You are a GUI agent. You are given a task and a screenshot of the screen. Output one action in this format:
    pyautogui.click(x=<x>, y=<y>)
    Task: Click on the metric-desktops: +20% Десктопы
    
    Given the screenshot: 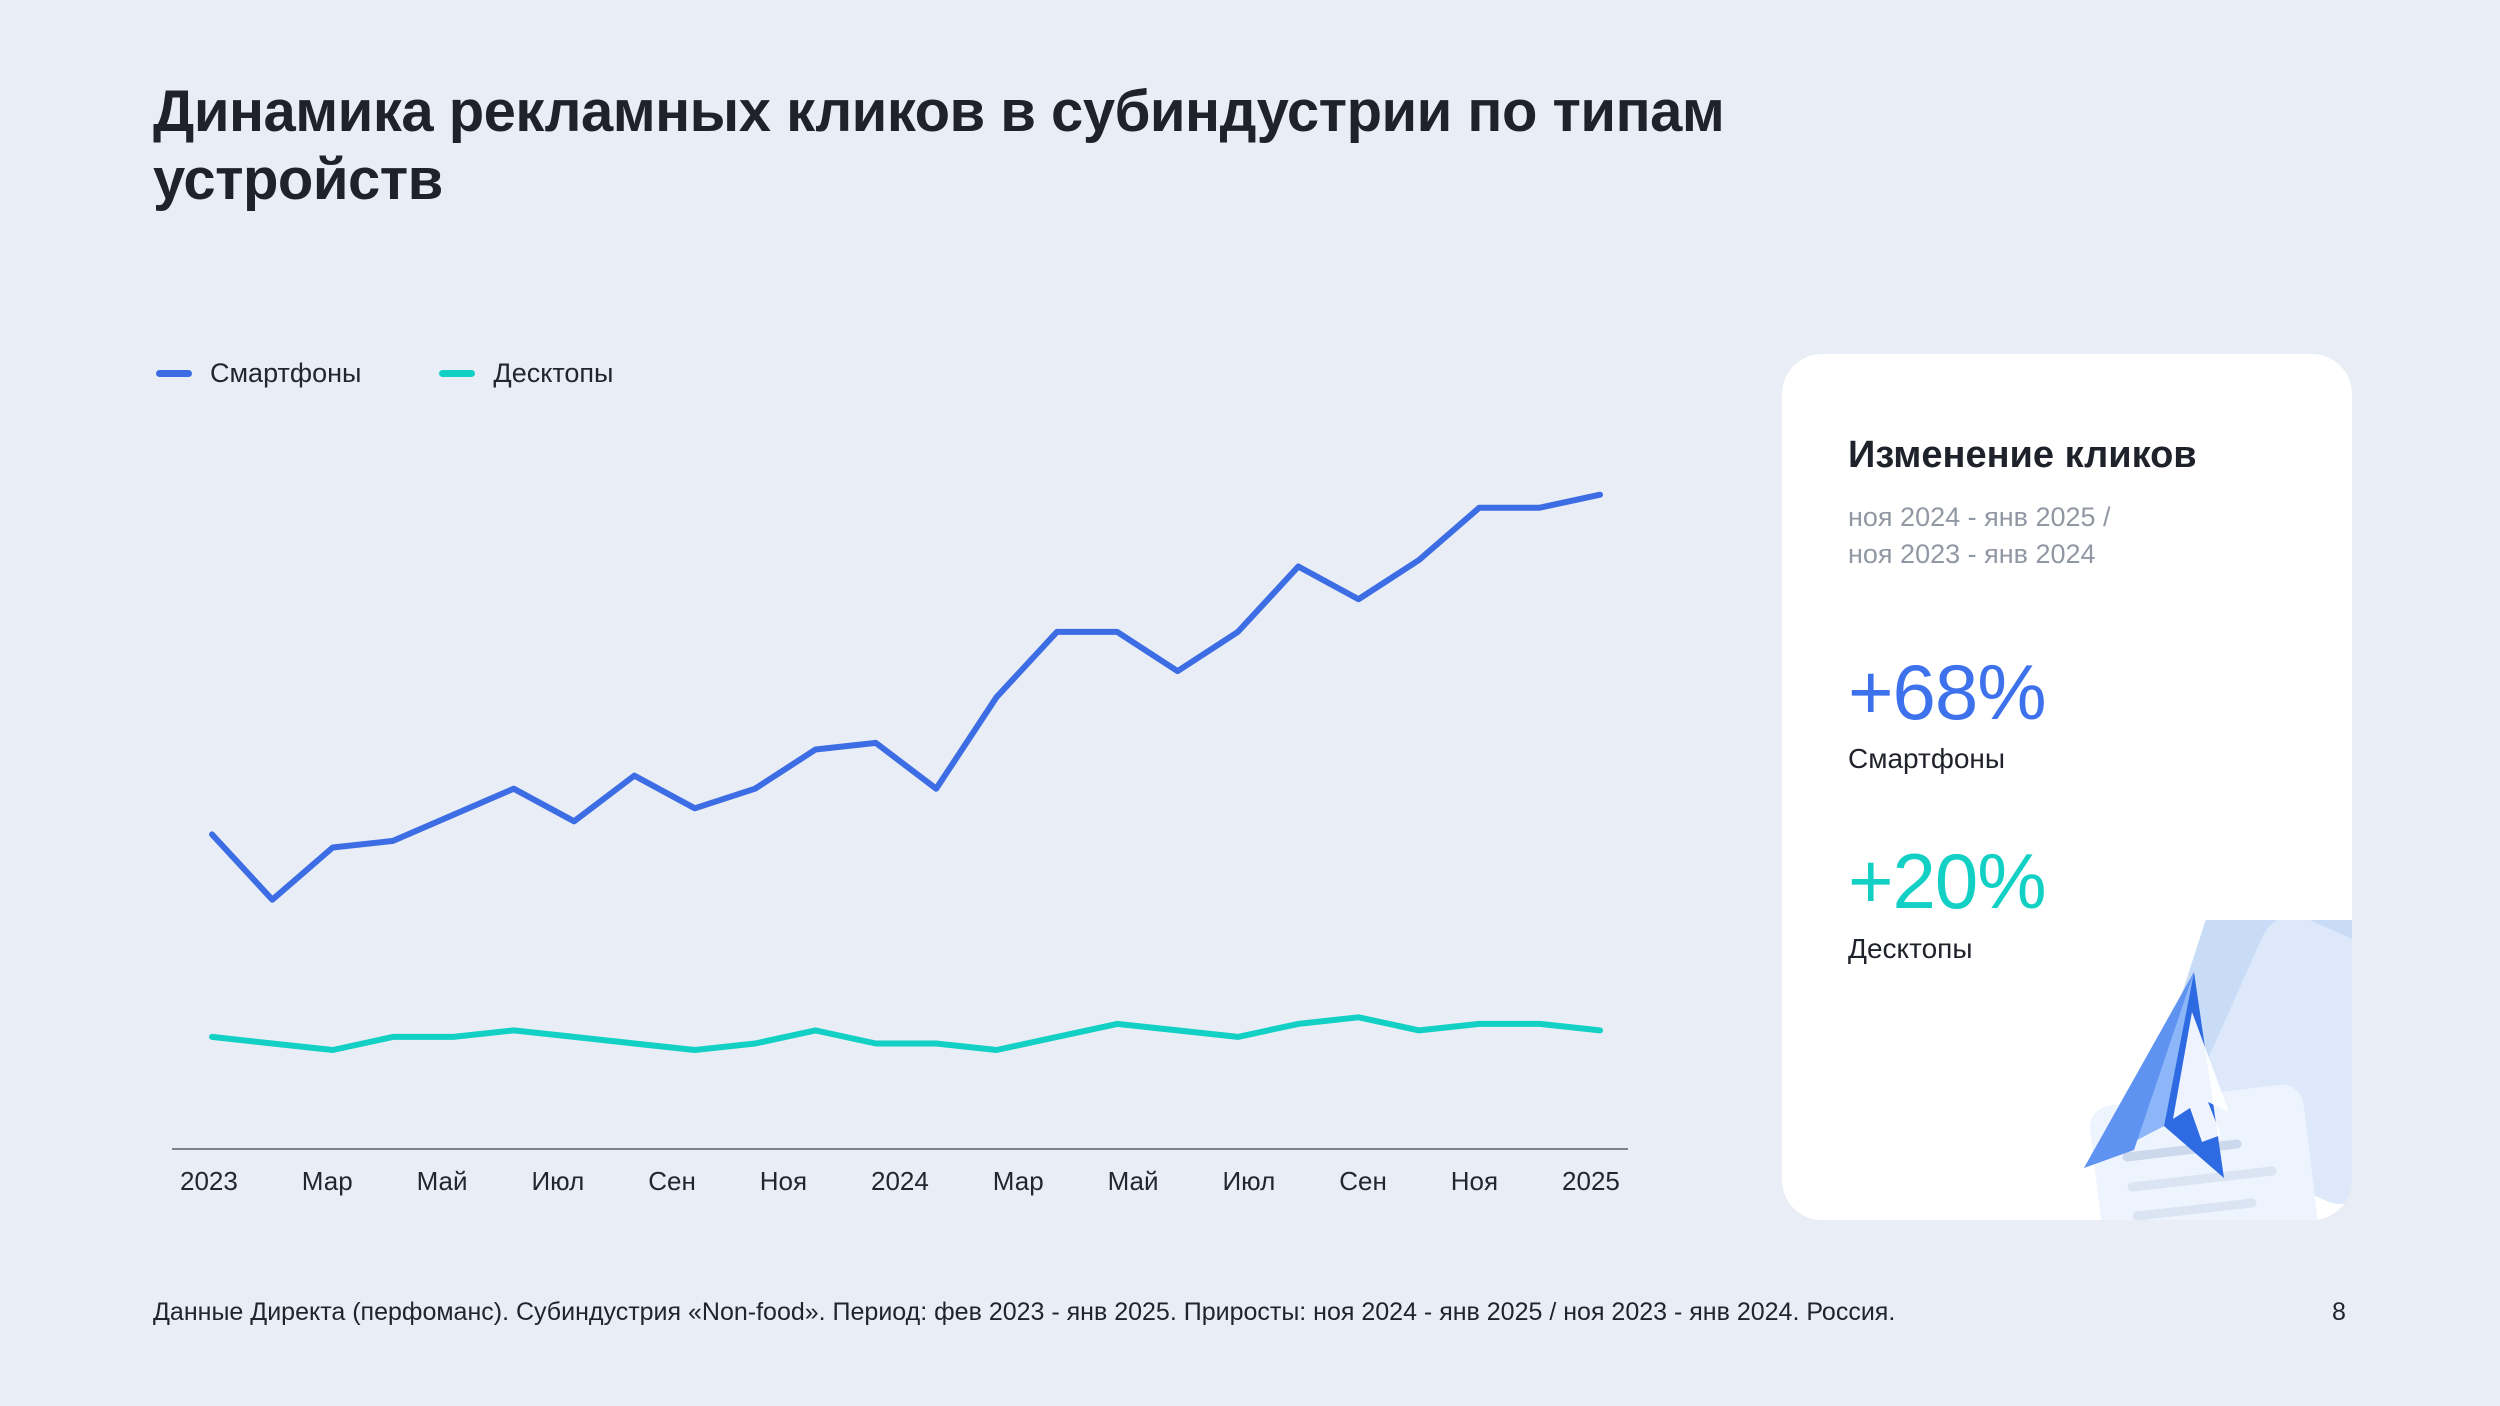 What is the action you would take?
    pyautogui.click(x=2075, y=901)
    